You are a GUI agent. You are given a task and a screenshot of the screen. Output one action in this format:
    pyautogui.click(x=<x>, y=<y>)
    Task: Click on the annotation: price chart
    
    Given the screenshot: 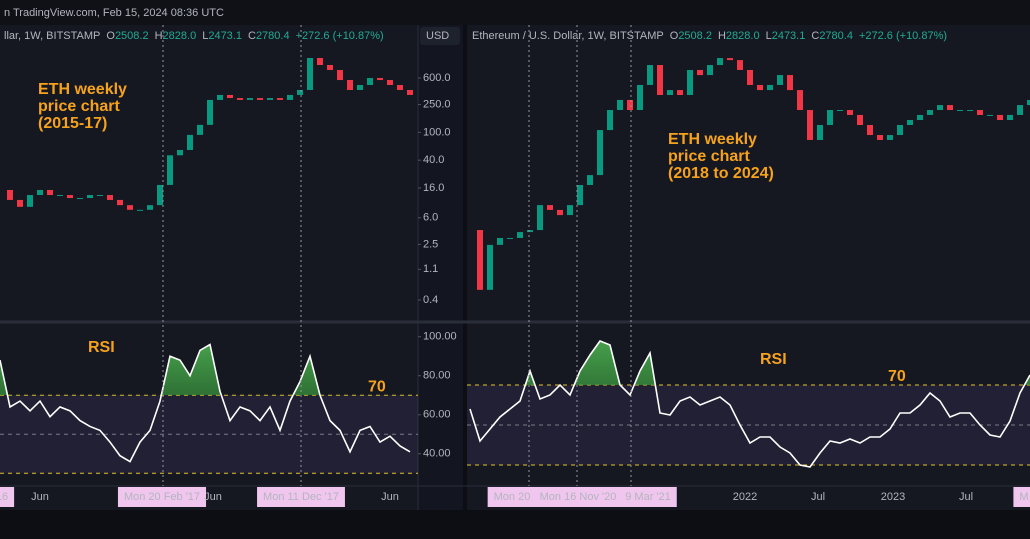 What is the action you would take?
    pyautogui.click(x=79, y=106)
    